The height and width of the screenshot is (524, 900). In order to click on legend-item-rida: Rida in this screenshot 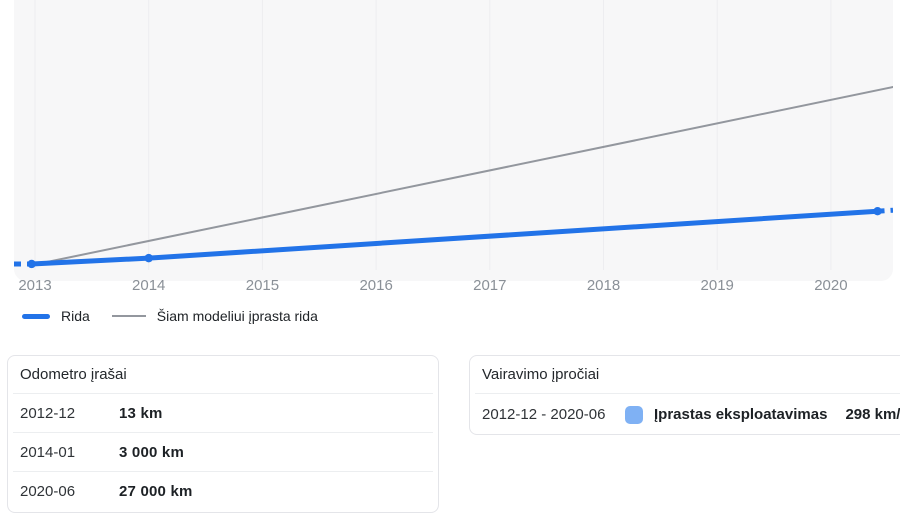, I will do `click(56, 316)`.